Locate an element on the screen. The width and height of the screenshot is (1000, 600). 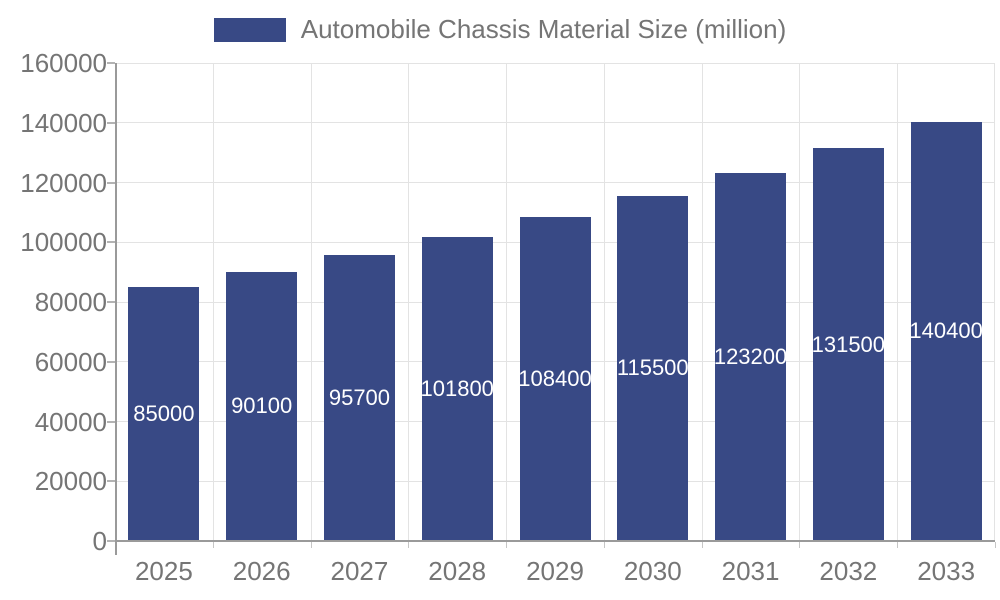
bar-value-label: 101800 is located at coordinates (457, 388).